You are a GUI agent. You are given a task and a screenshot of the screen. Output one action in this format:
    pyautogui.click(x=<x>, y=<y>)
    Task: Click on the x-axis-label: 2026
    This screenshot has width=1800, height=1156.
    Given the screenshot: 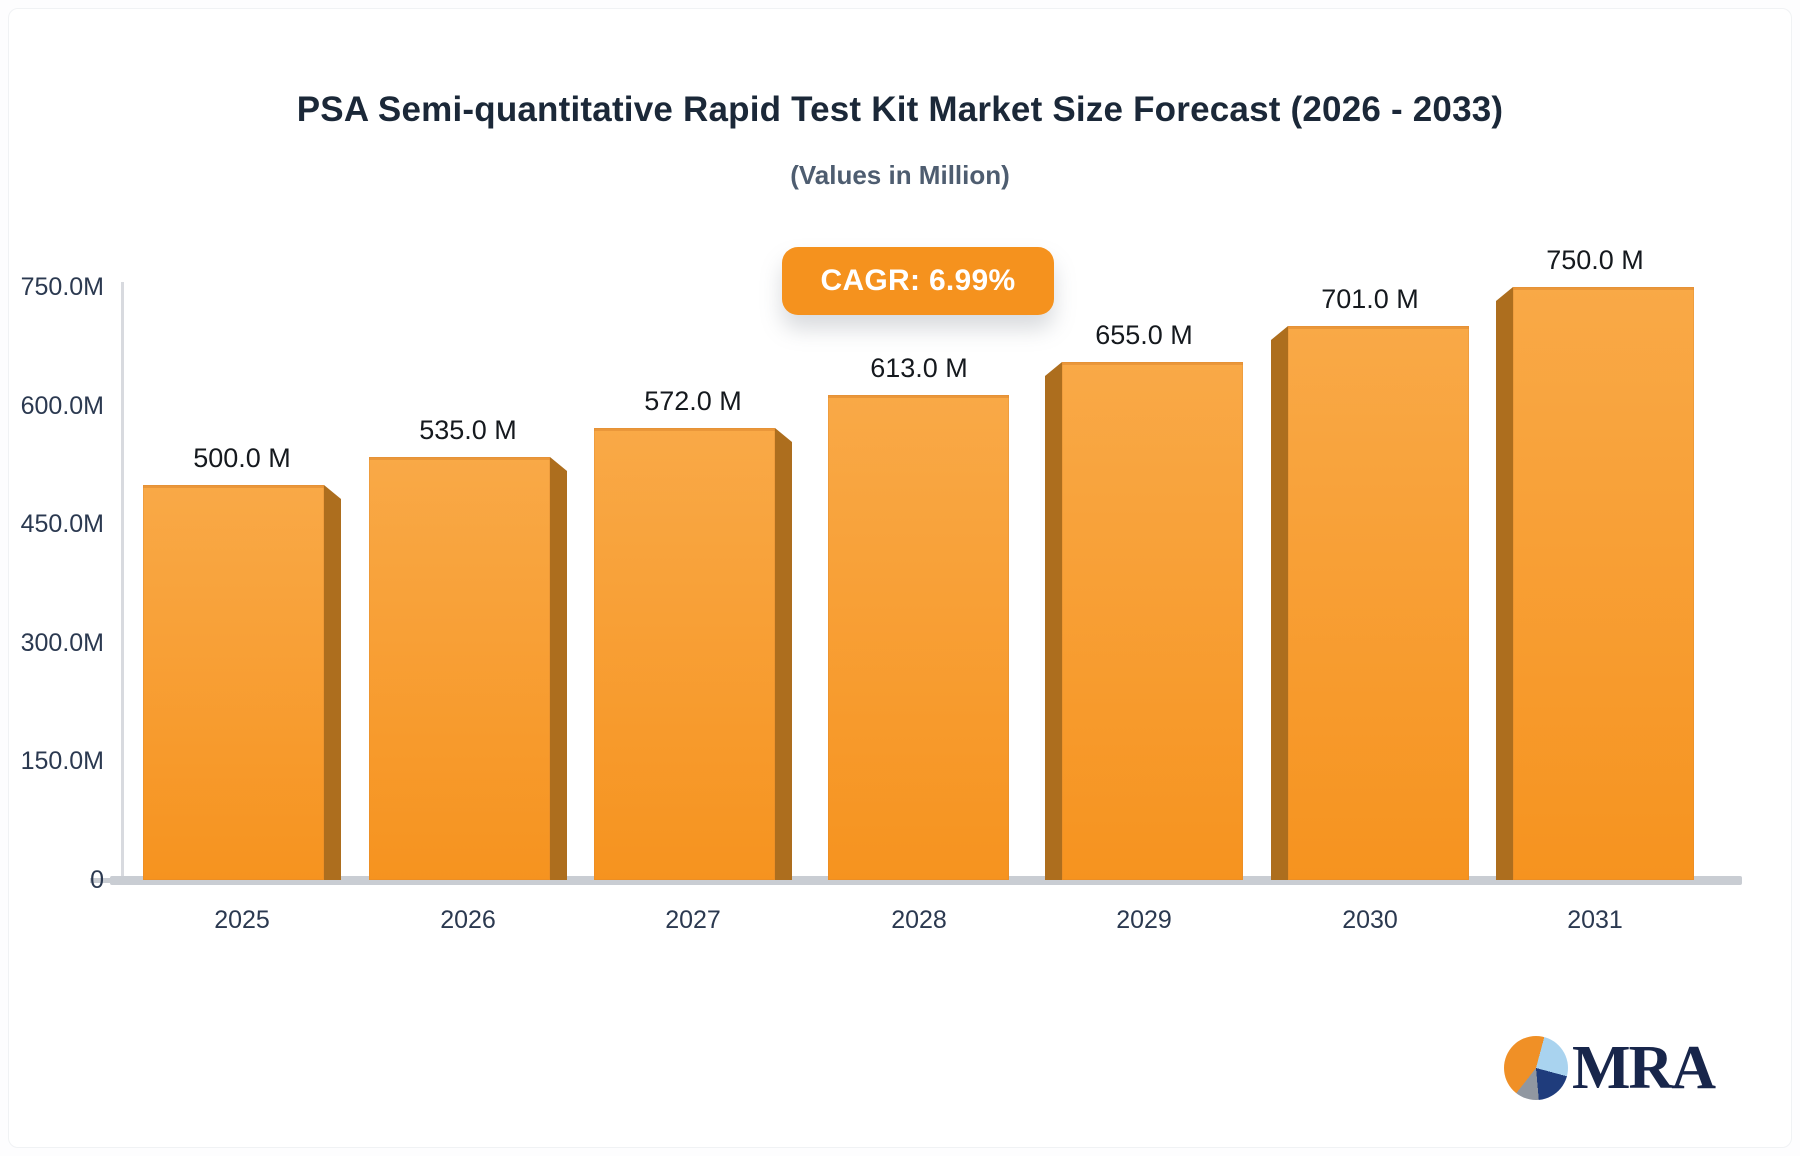 What is the action you would take?
    pyautogui.click(x=468, y=920)
    